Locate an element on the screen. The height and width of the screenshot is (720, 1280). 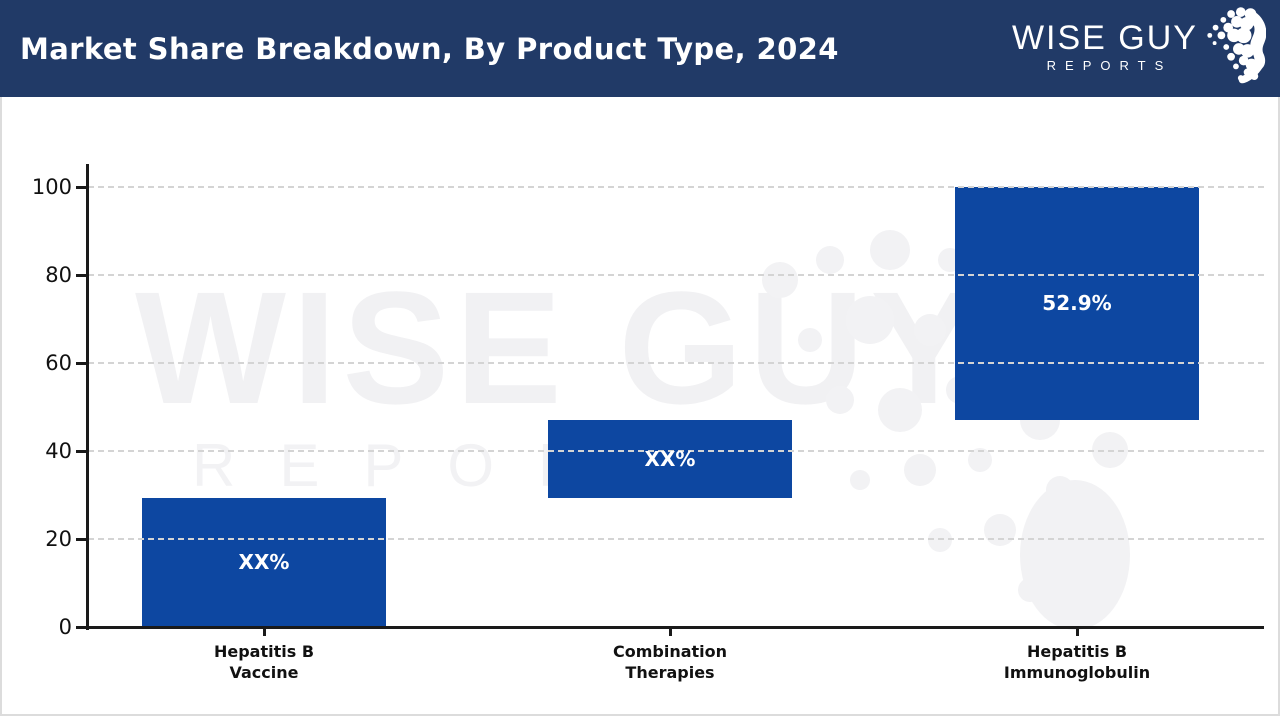
logo-text: WISE GUY REPORTS is located at coordinates (1104, 46).